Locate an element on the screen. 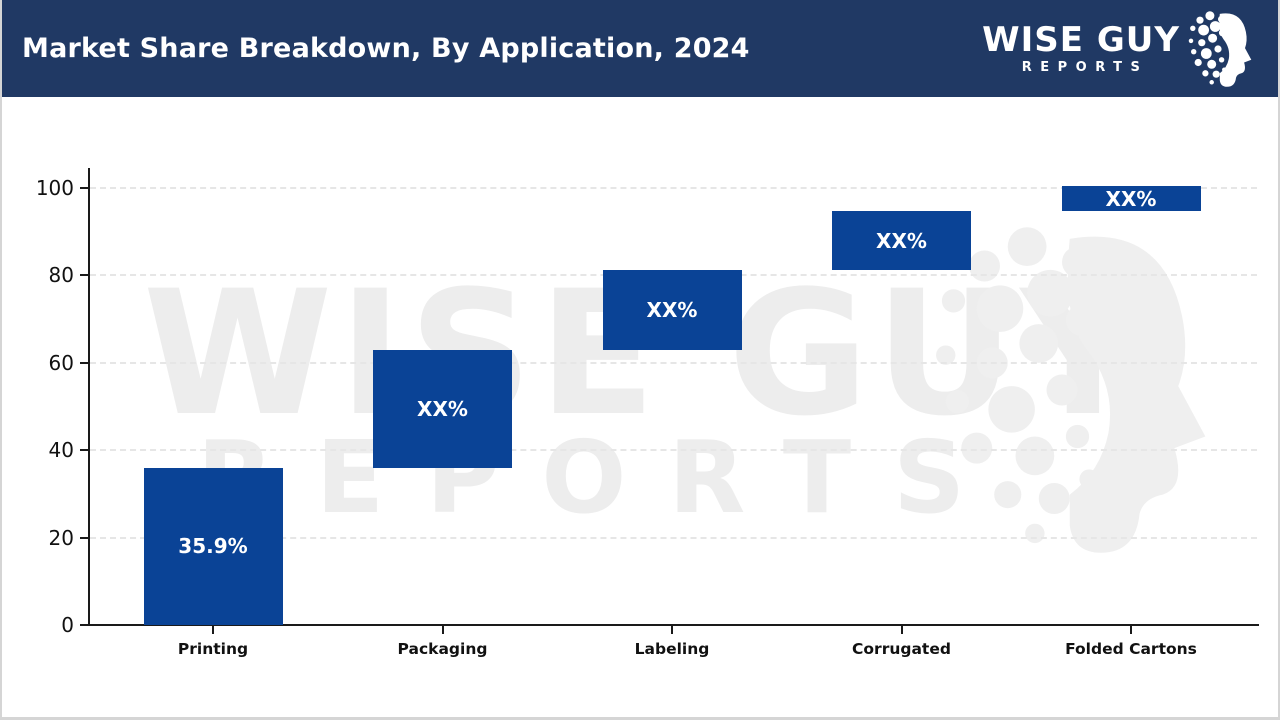 This screenshot has width=1280, height=720. category-label: Corrugated is located at coordinates (901, 649).